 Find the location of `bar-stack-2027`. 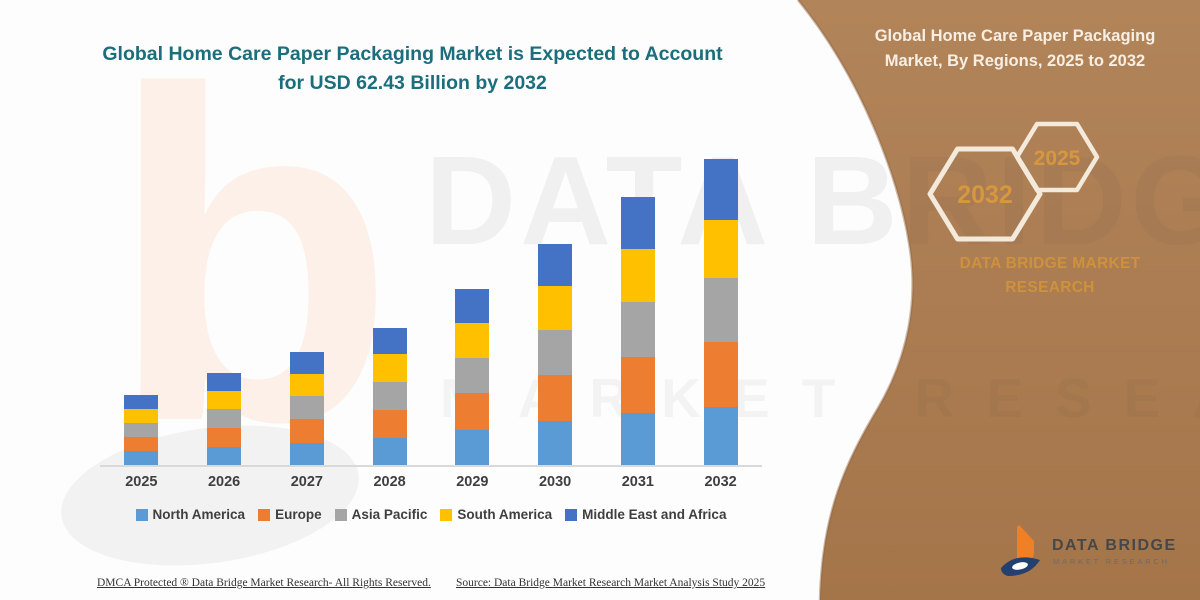

bar-stack-2027 is located at coordinates (306, 408).